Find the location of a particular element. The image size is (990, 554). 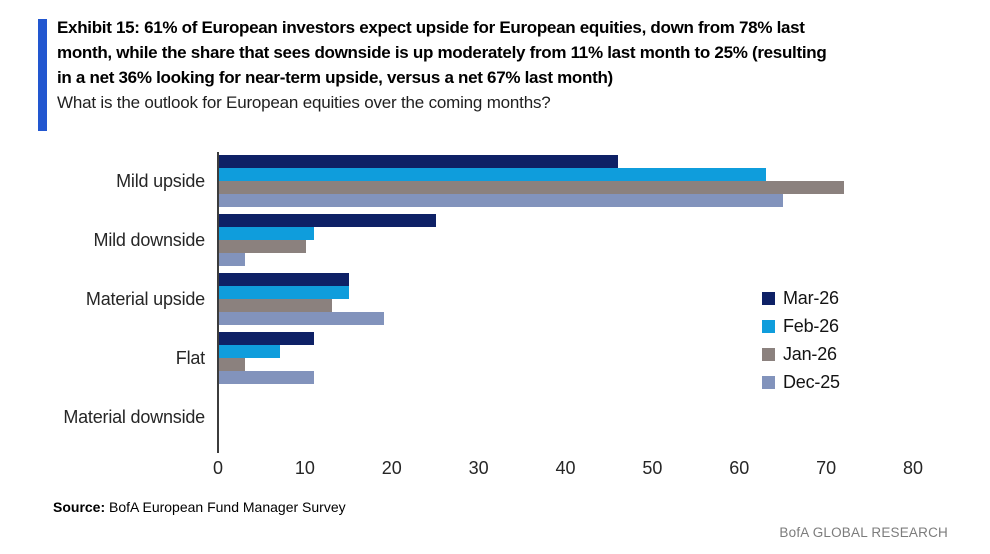

legend-label: Dec-25 is located at coordinates (811, 381).